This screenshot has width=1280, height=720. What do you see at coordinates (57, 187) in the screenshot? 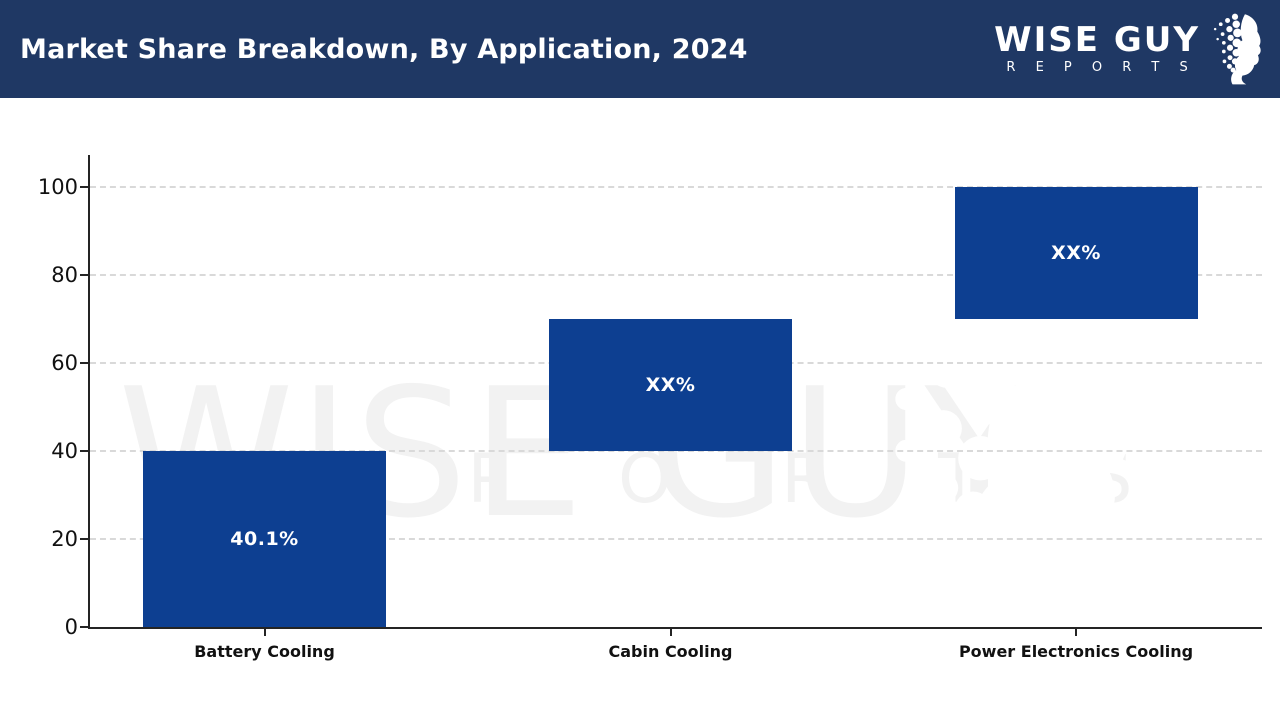
I see `ytick-label-100: 100` at bounding box center [57, 187].